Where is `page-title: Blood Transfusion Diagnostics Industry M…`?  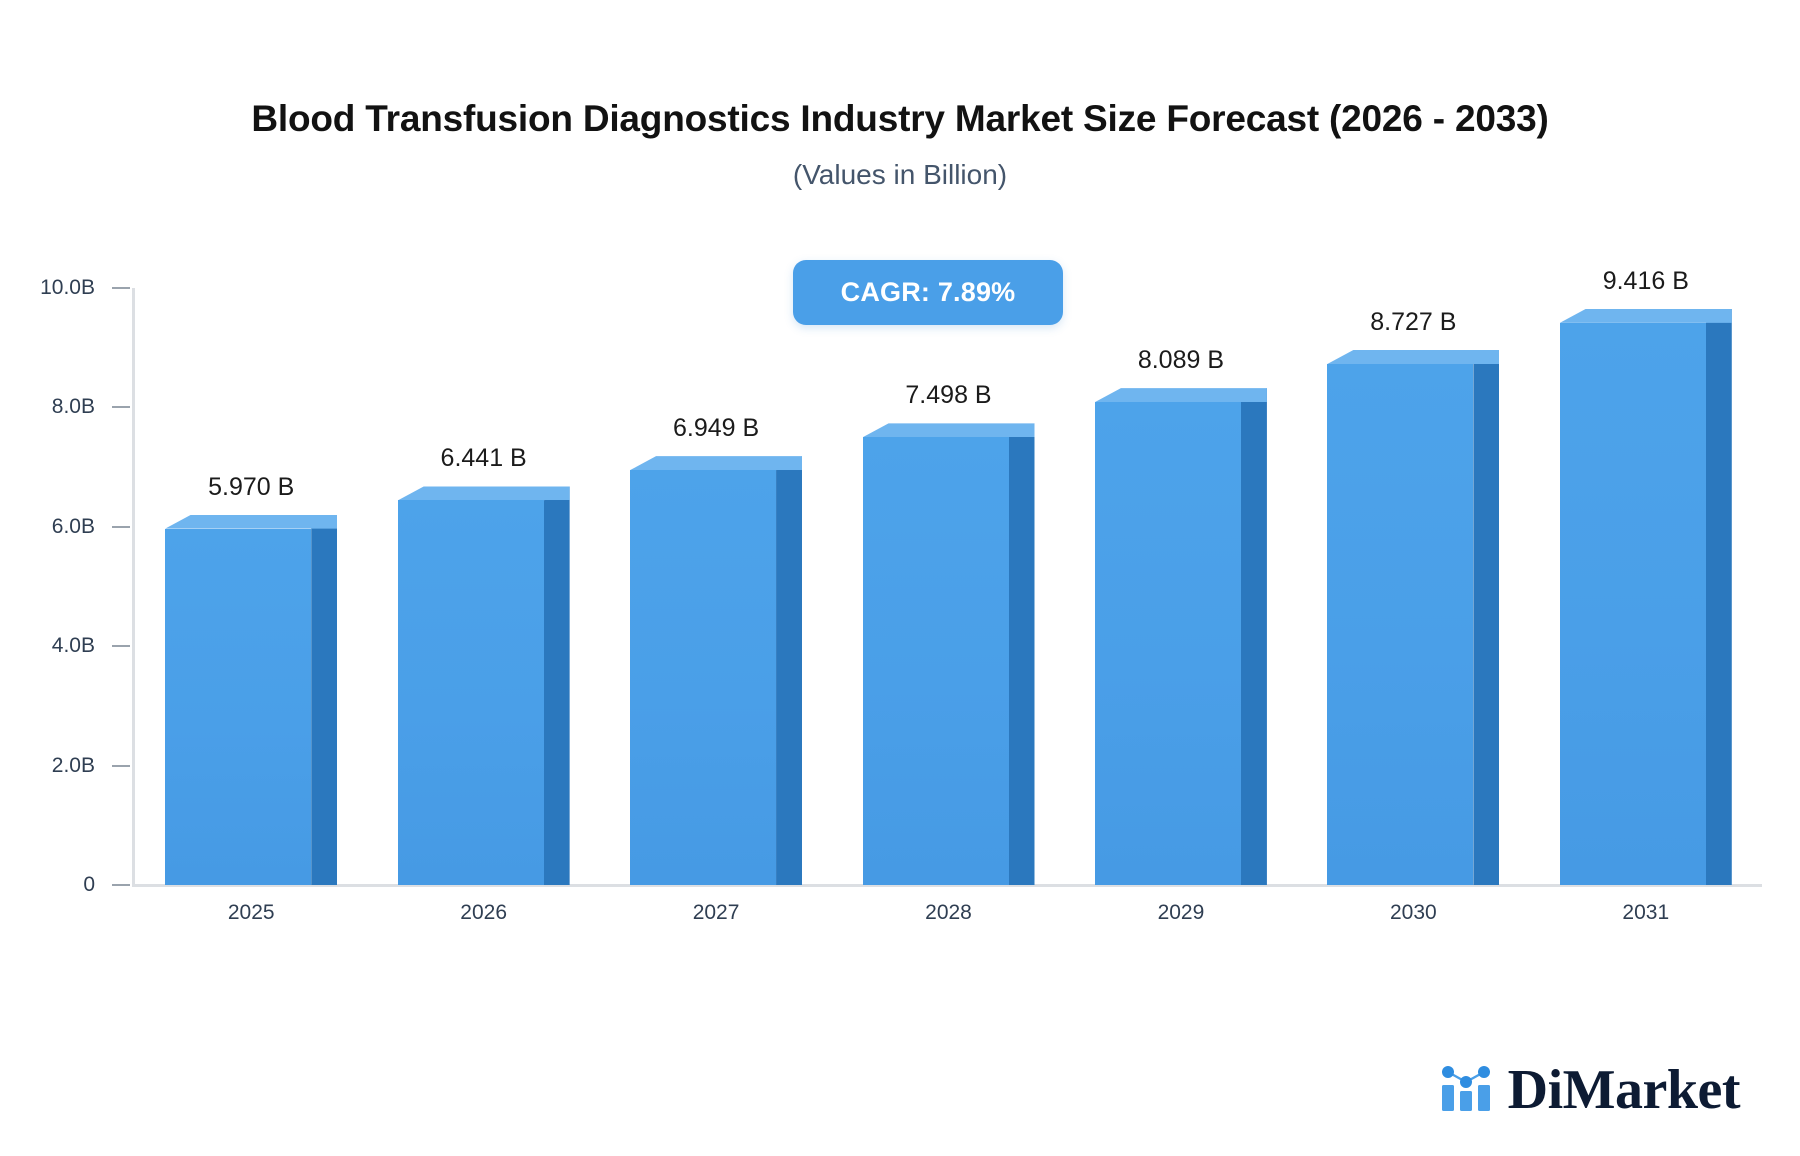
page-title: Blood Transfusion Diagnostics Industry M… is located at coordinates (900, 118).